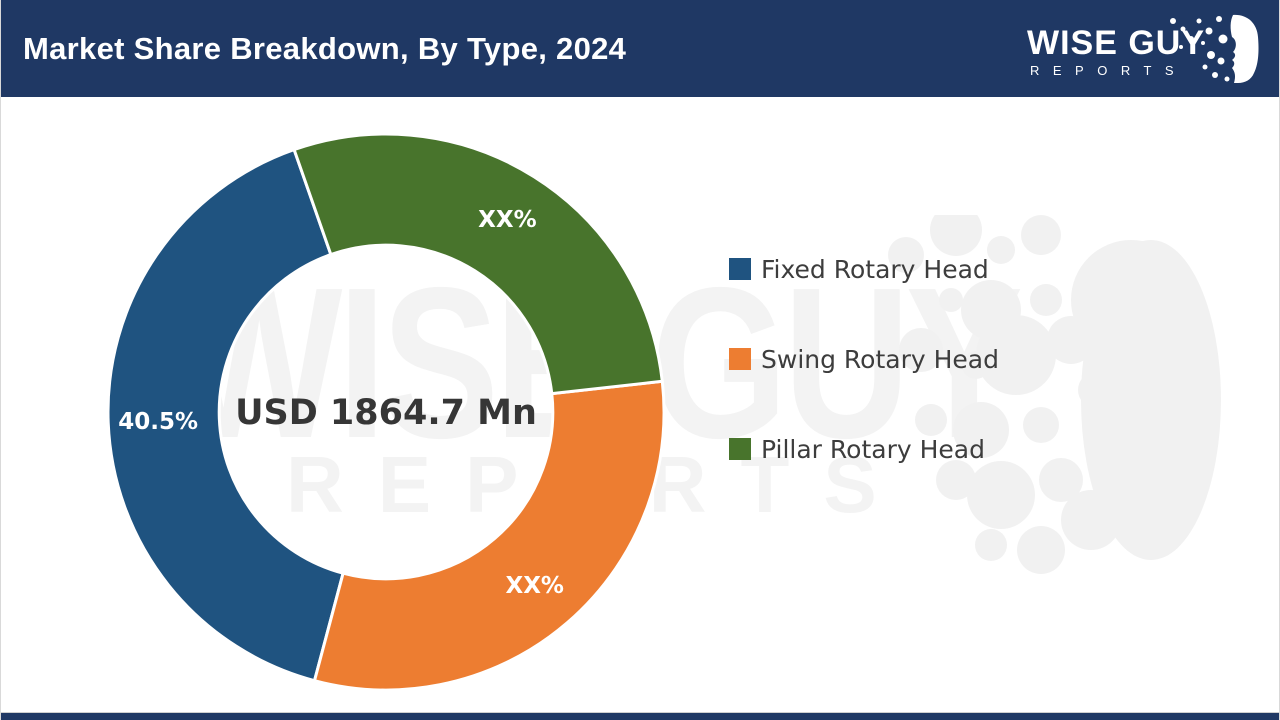  What do you see at coordinates (478, 264) in the screenshot?
I see `pie-slice-pillar-rotary-head` at bounding box center [478, 264].